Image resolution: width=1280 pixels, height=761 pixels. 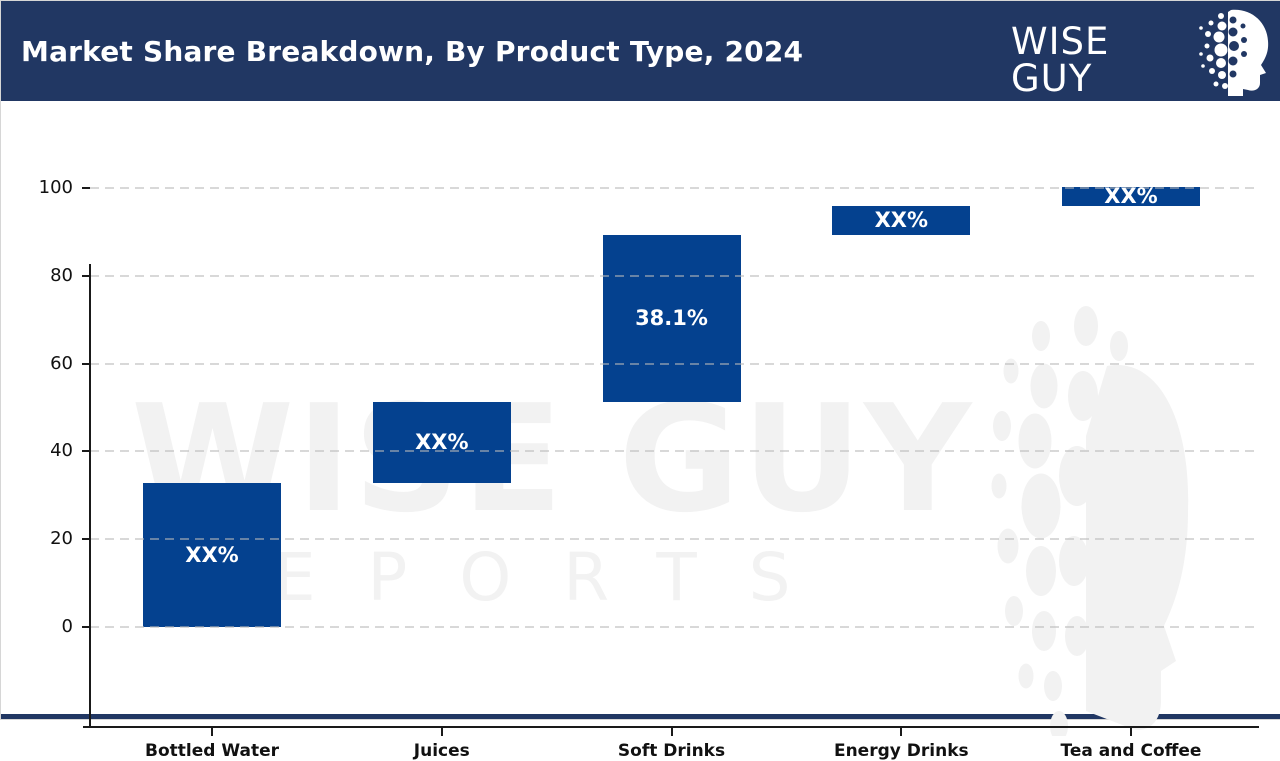 I want to click on x-category-label-juices: Juices, so click(x=441, y=751).